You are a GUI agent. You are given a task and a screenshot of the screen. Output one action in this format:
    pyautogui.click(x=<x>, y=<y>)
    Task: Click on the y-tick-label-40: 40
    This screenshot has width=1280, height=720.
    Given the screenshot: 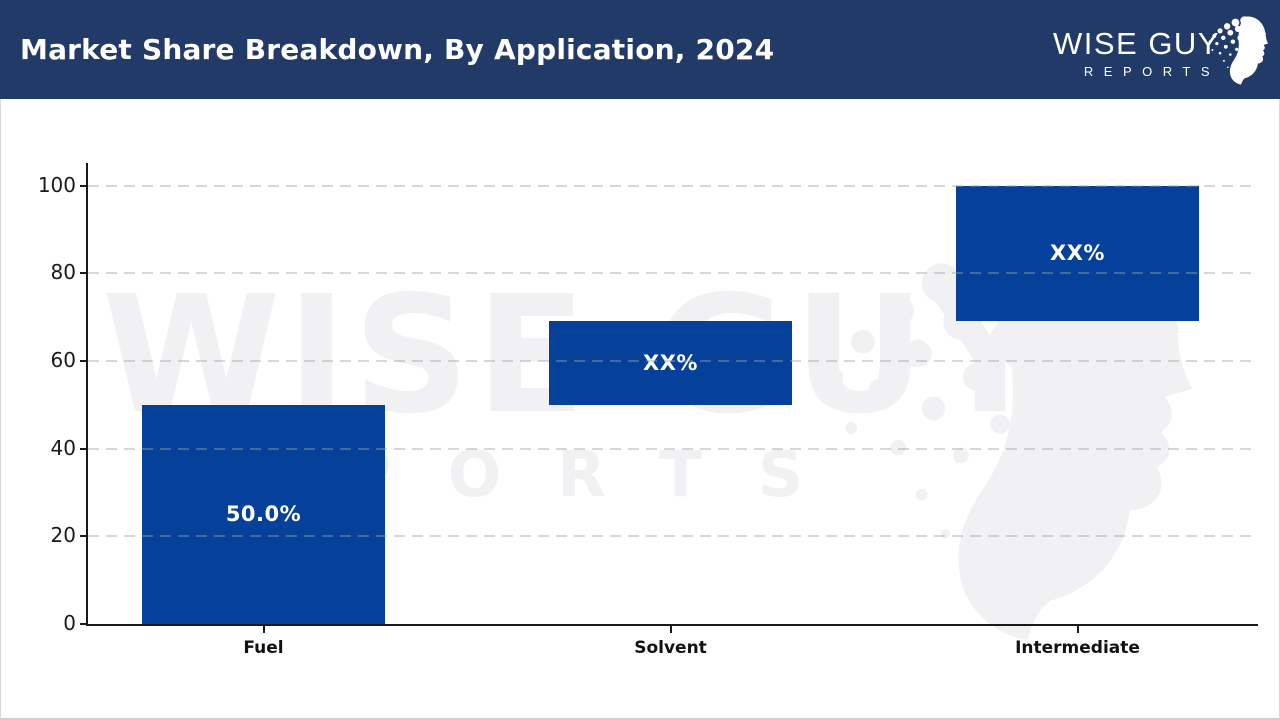 What is the action you would take?
    pyautogui.click(x=63, y=447)
    